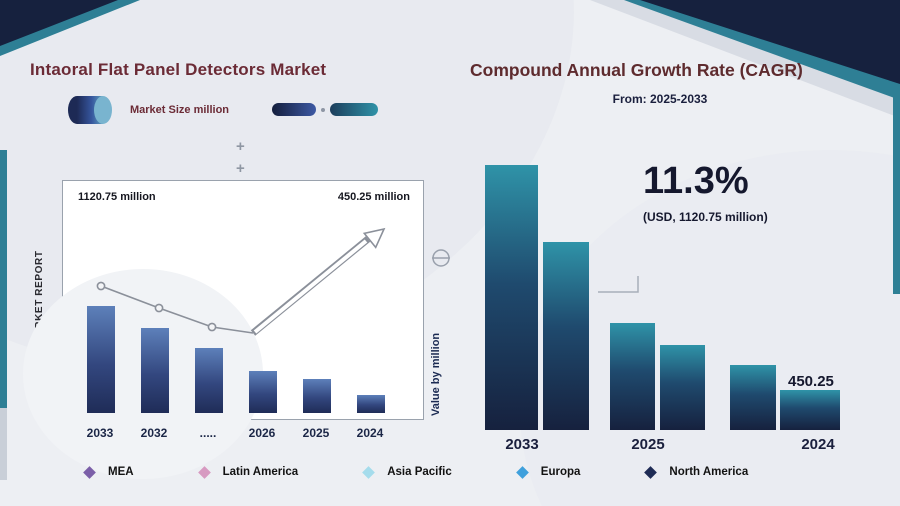  Describe the element at coordinates (260, 472) in the screenshot. I see `legend-item-label: Latin America` at that location.